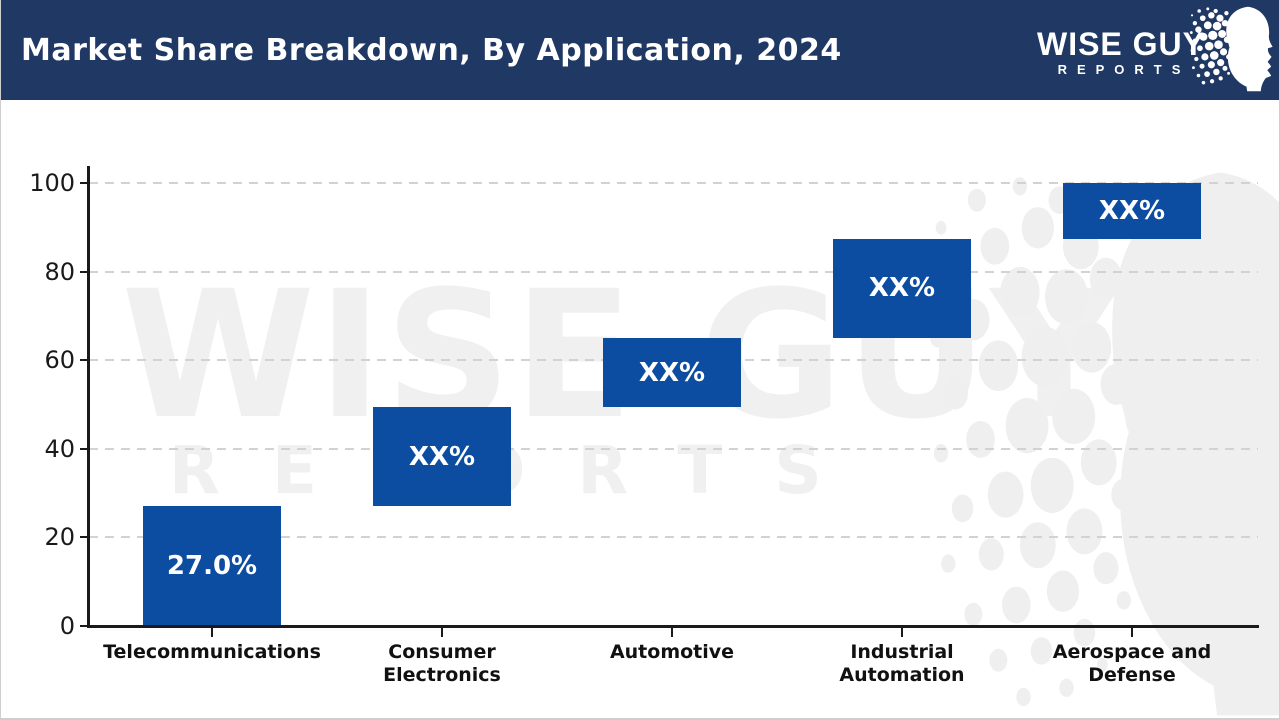 Image resolution: width=1280 pixels, height=720 pixels. Describe the element at coordinates (902, 652) in the screenshot. I see `x-category-label-line: Industrial` at that location.